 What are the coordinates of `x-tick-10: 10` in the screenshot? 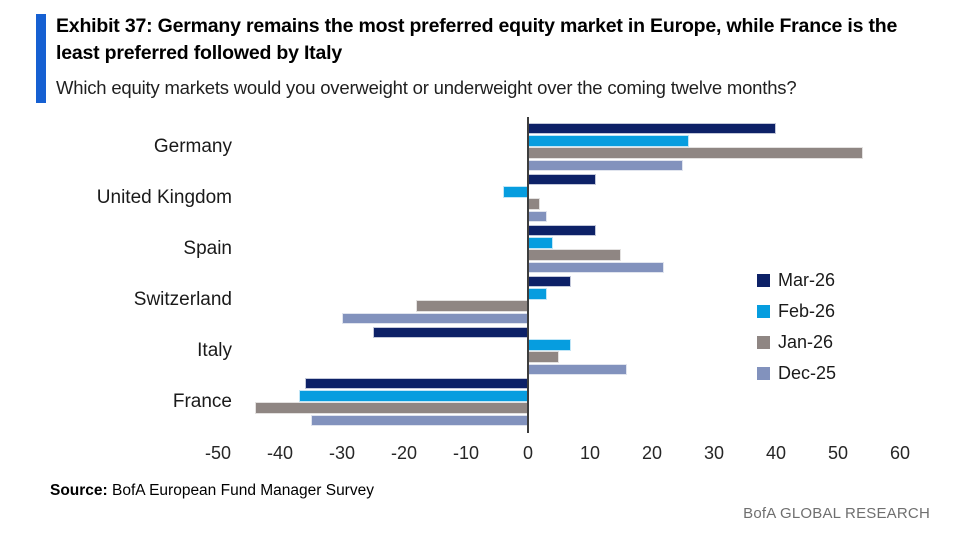 It's located at (590, 453).